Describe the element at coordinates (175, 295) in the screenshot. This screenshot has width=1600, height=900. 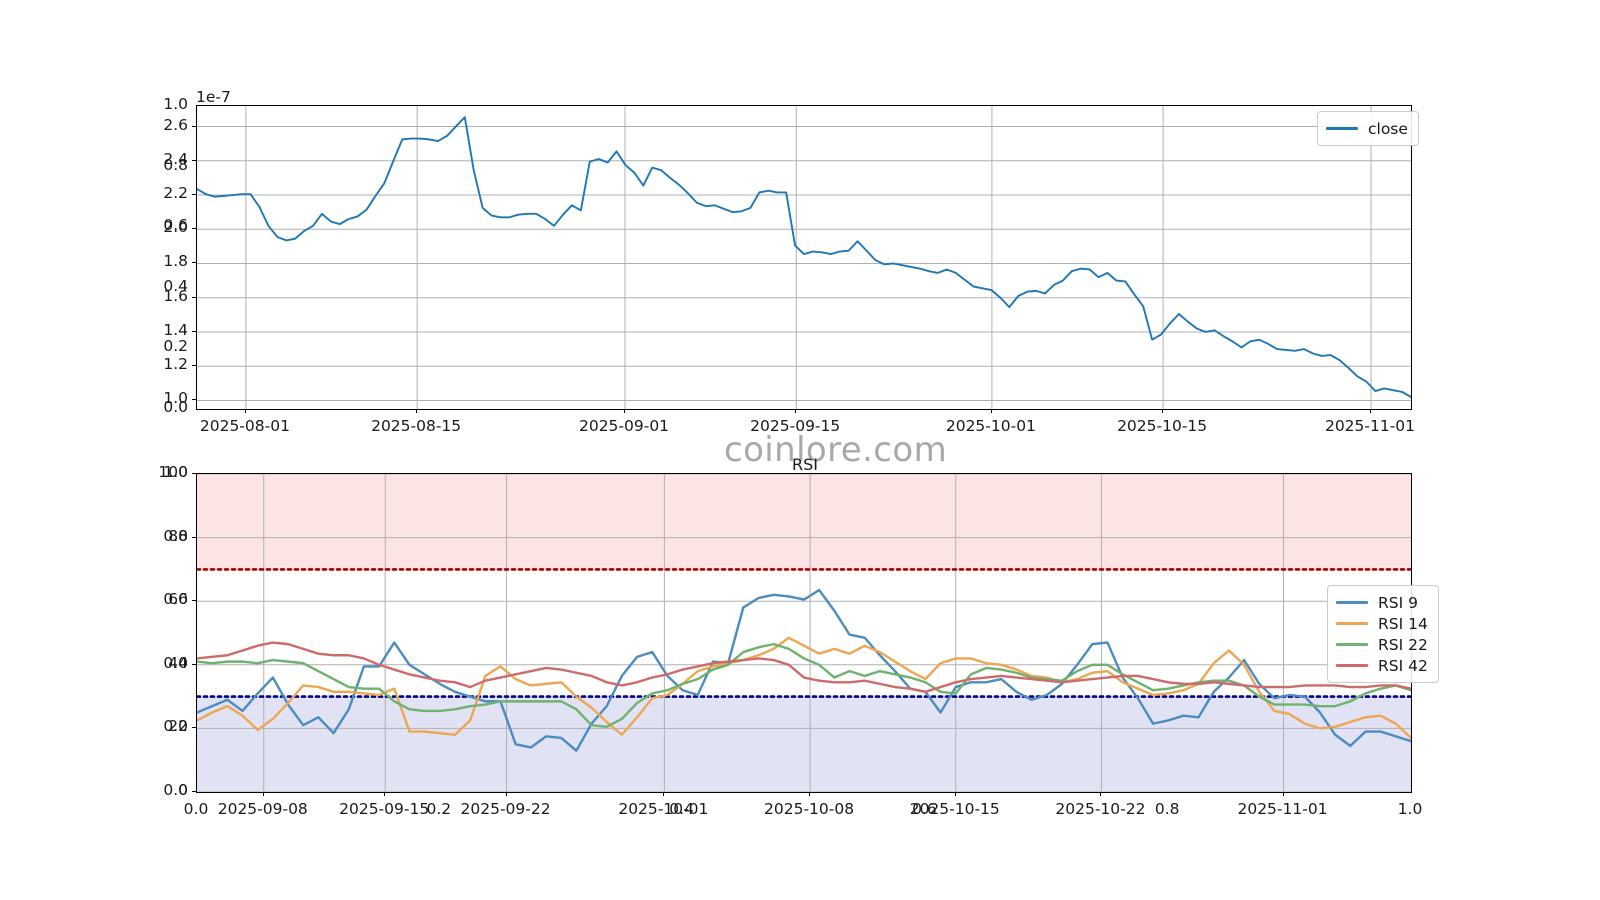
I see `price-ytick-label: 1.6` at that location.